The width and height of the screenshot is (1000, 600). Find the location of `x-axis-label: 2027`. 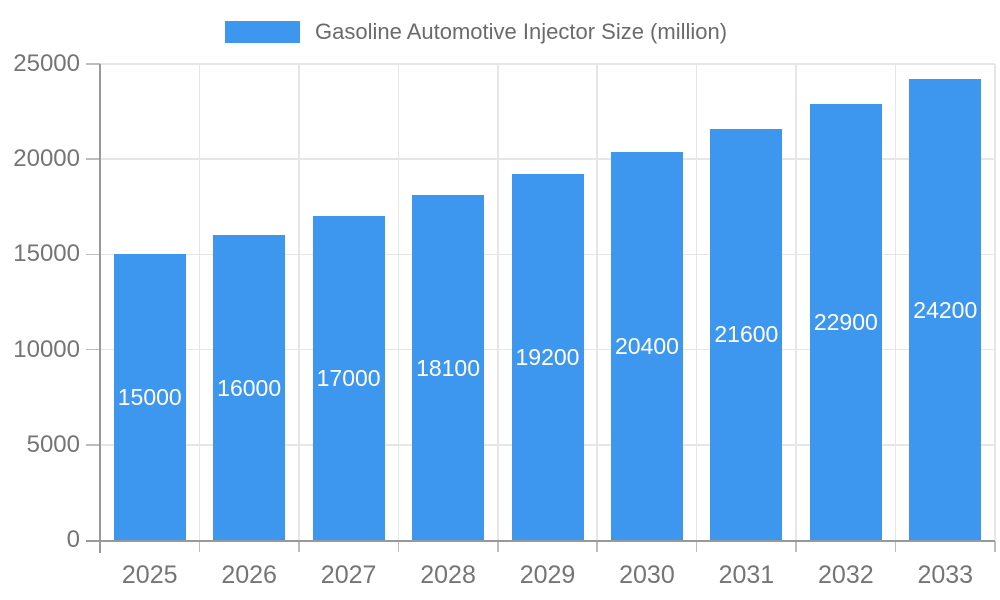

x-axis-label: 2027 is located at coordinates (348, 575).